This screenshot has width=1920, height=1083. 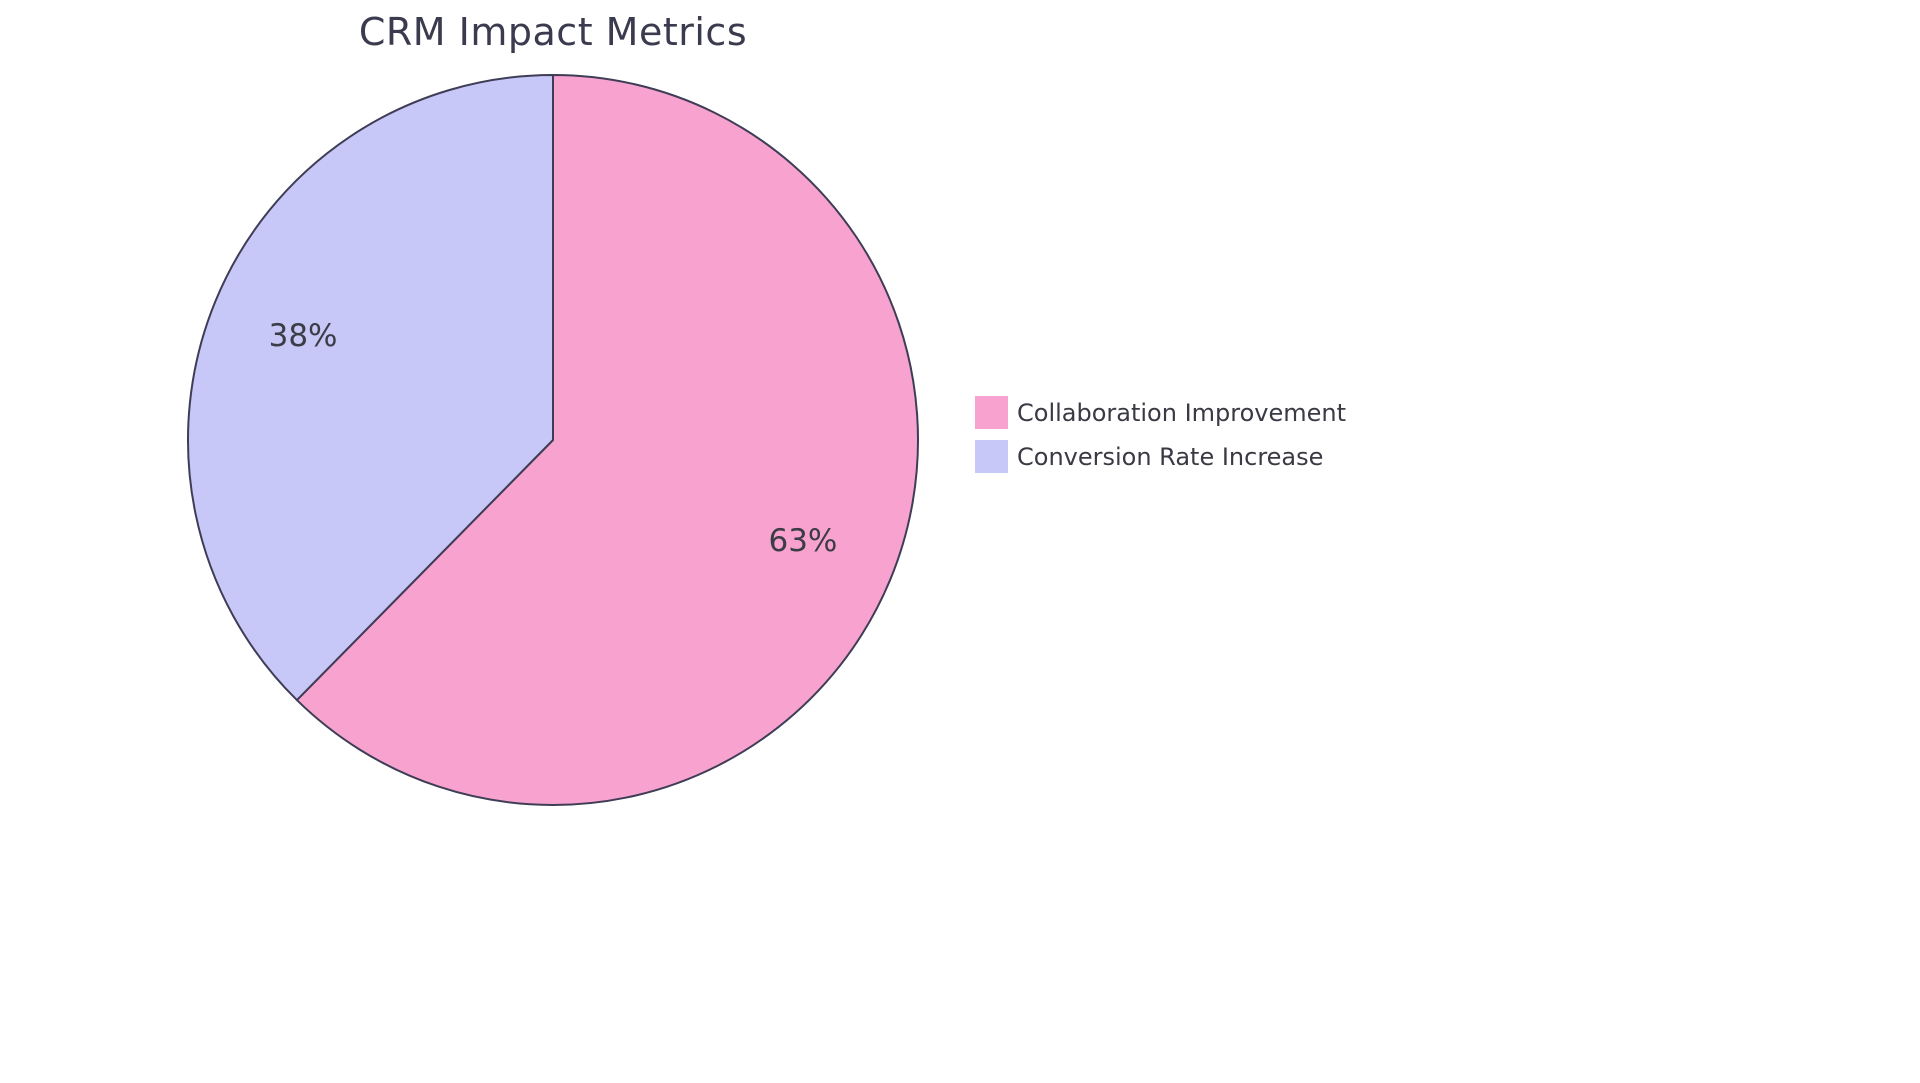 I want to click on legend-item-conversion-rate-increase: Conversion Rate Increase, so click(x=1160, y=456).